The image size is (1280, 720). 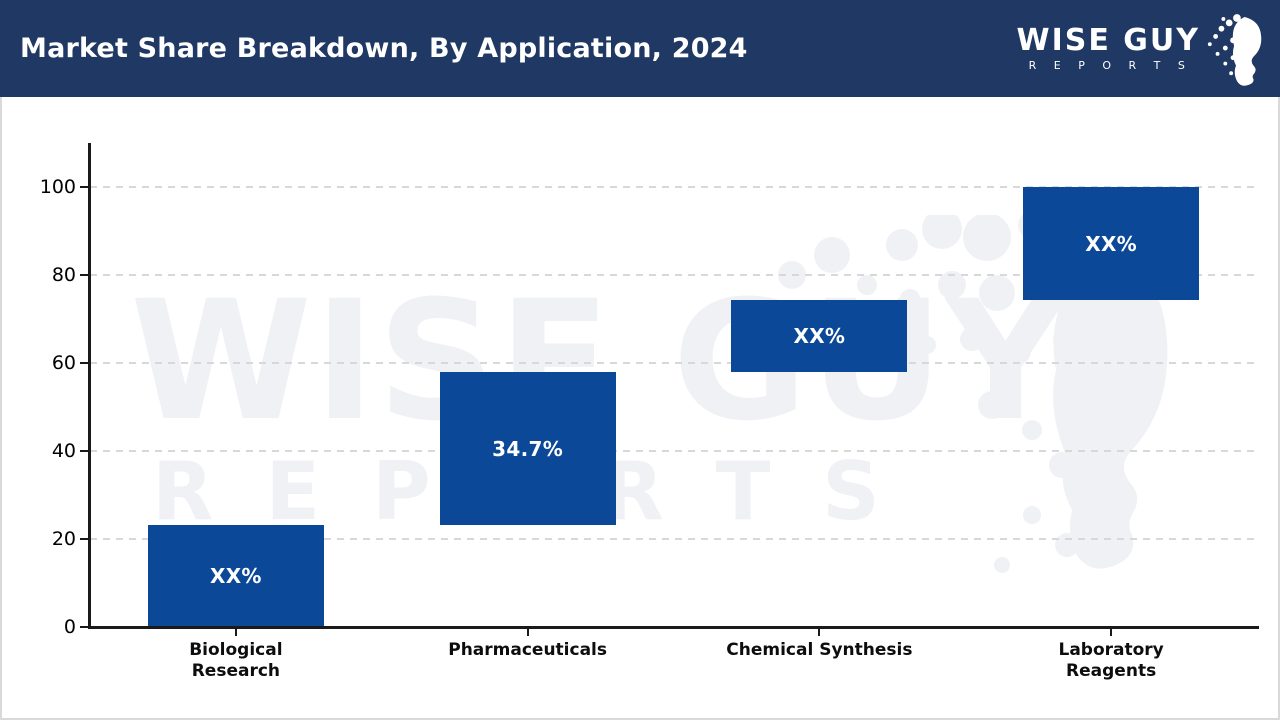 I want to click on bar-biological-research: XX%, so click(x=235, y=575).